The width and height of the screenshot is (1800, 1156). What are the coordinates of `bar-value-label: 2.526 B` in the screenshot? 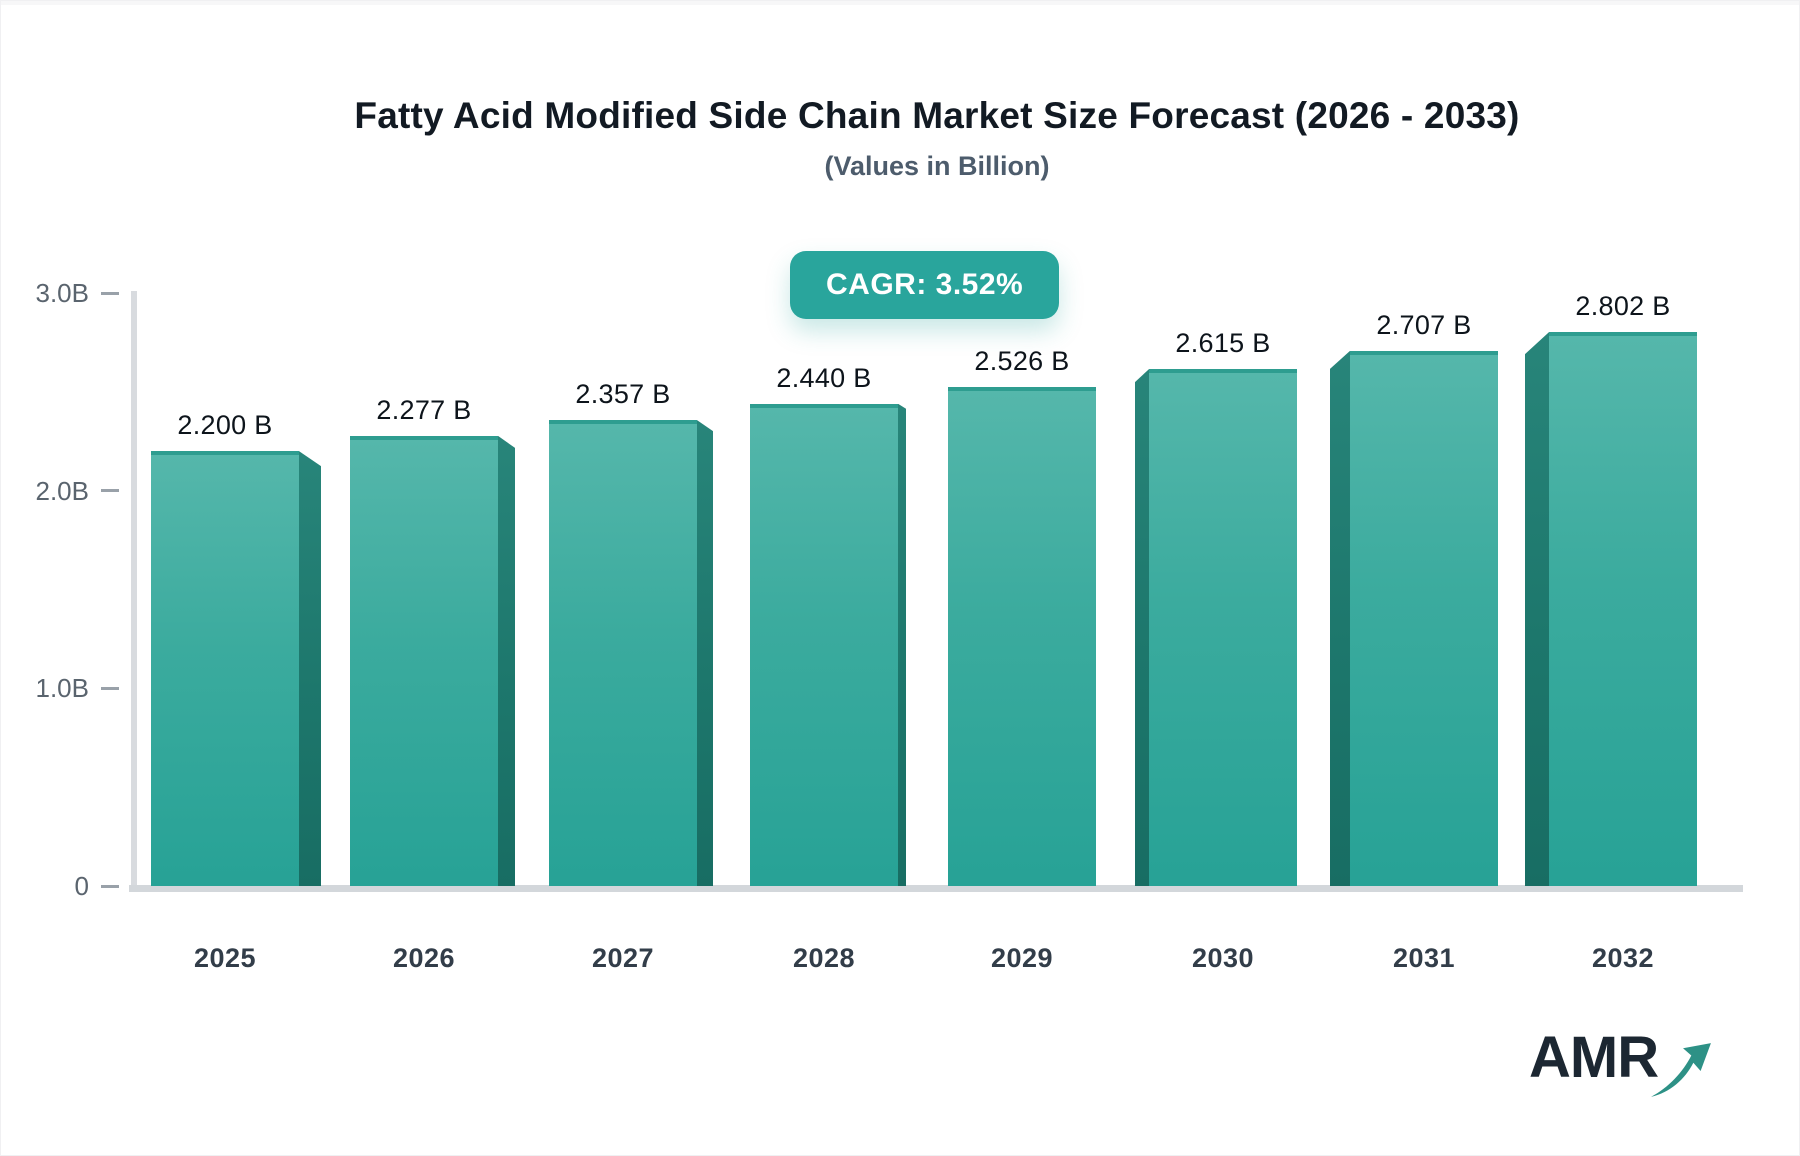 It's located at (1022, 360).